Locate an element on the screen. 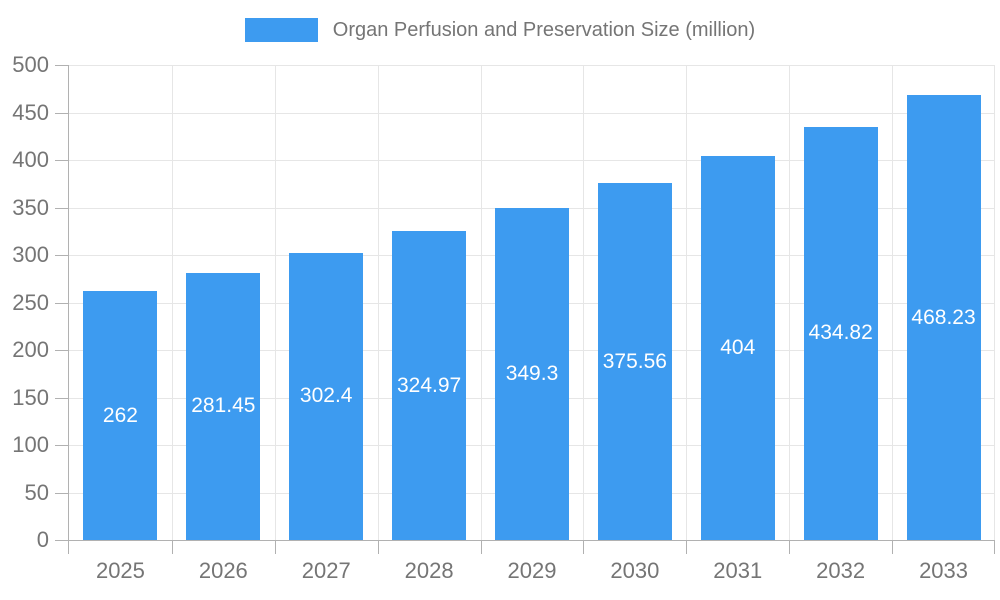 The height and width of the screenshot is (600, 1000). y-tick-label: 450 is located at coordinates (30, 112).